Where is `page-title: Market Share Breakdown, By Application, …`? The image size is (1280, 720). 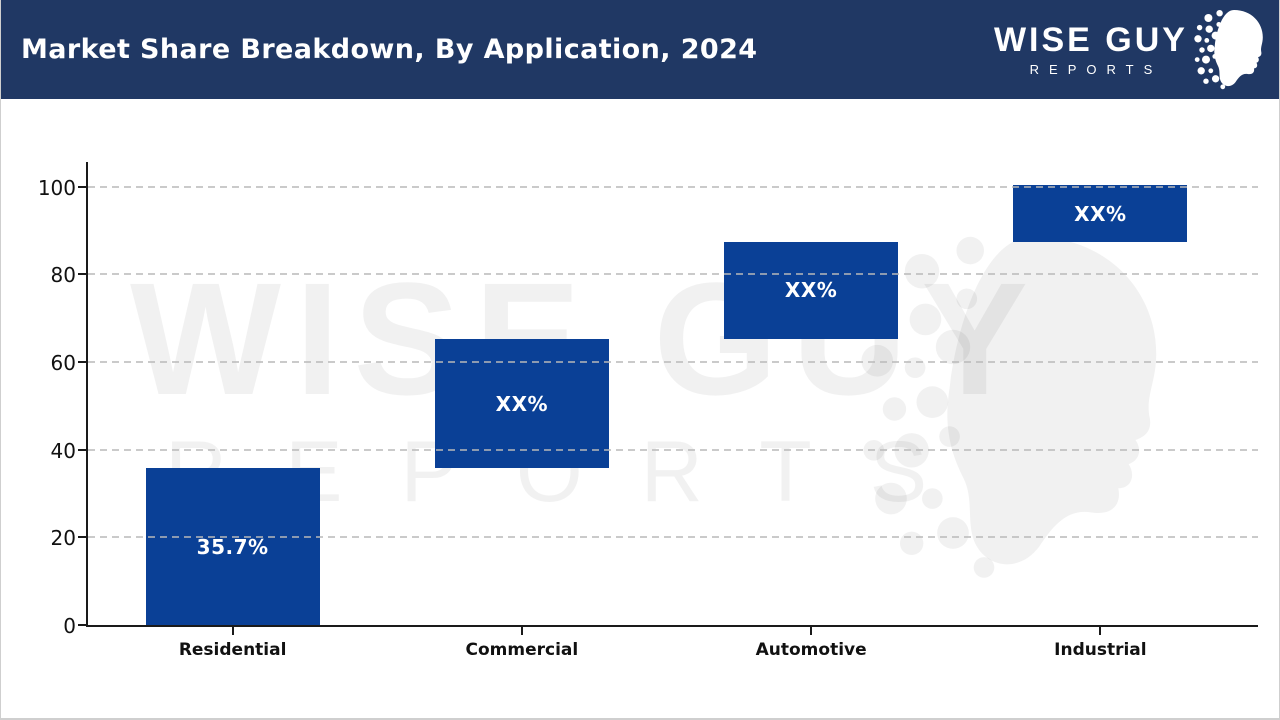 page-title: Market Share Breakdown, By Application, … is located at coordinates (389, 49).